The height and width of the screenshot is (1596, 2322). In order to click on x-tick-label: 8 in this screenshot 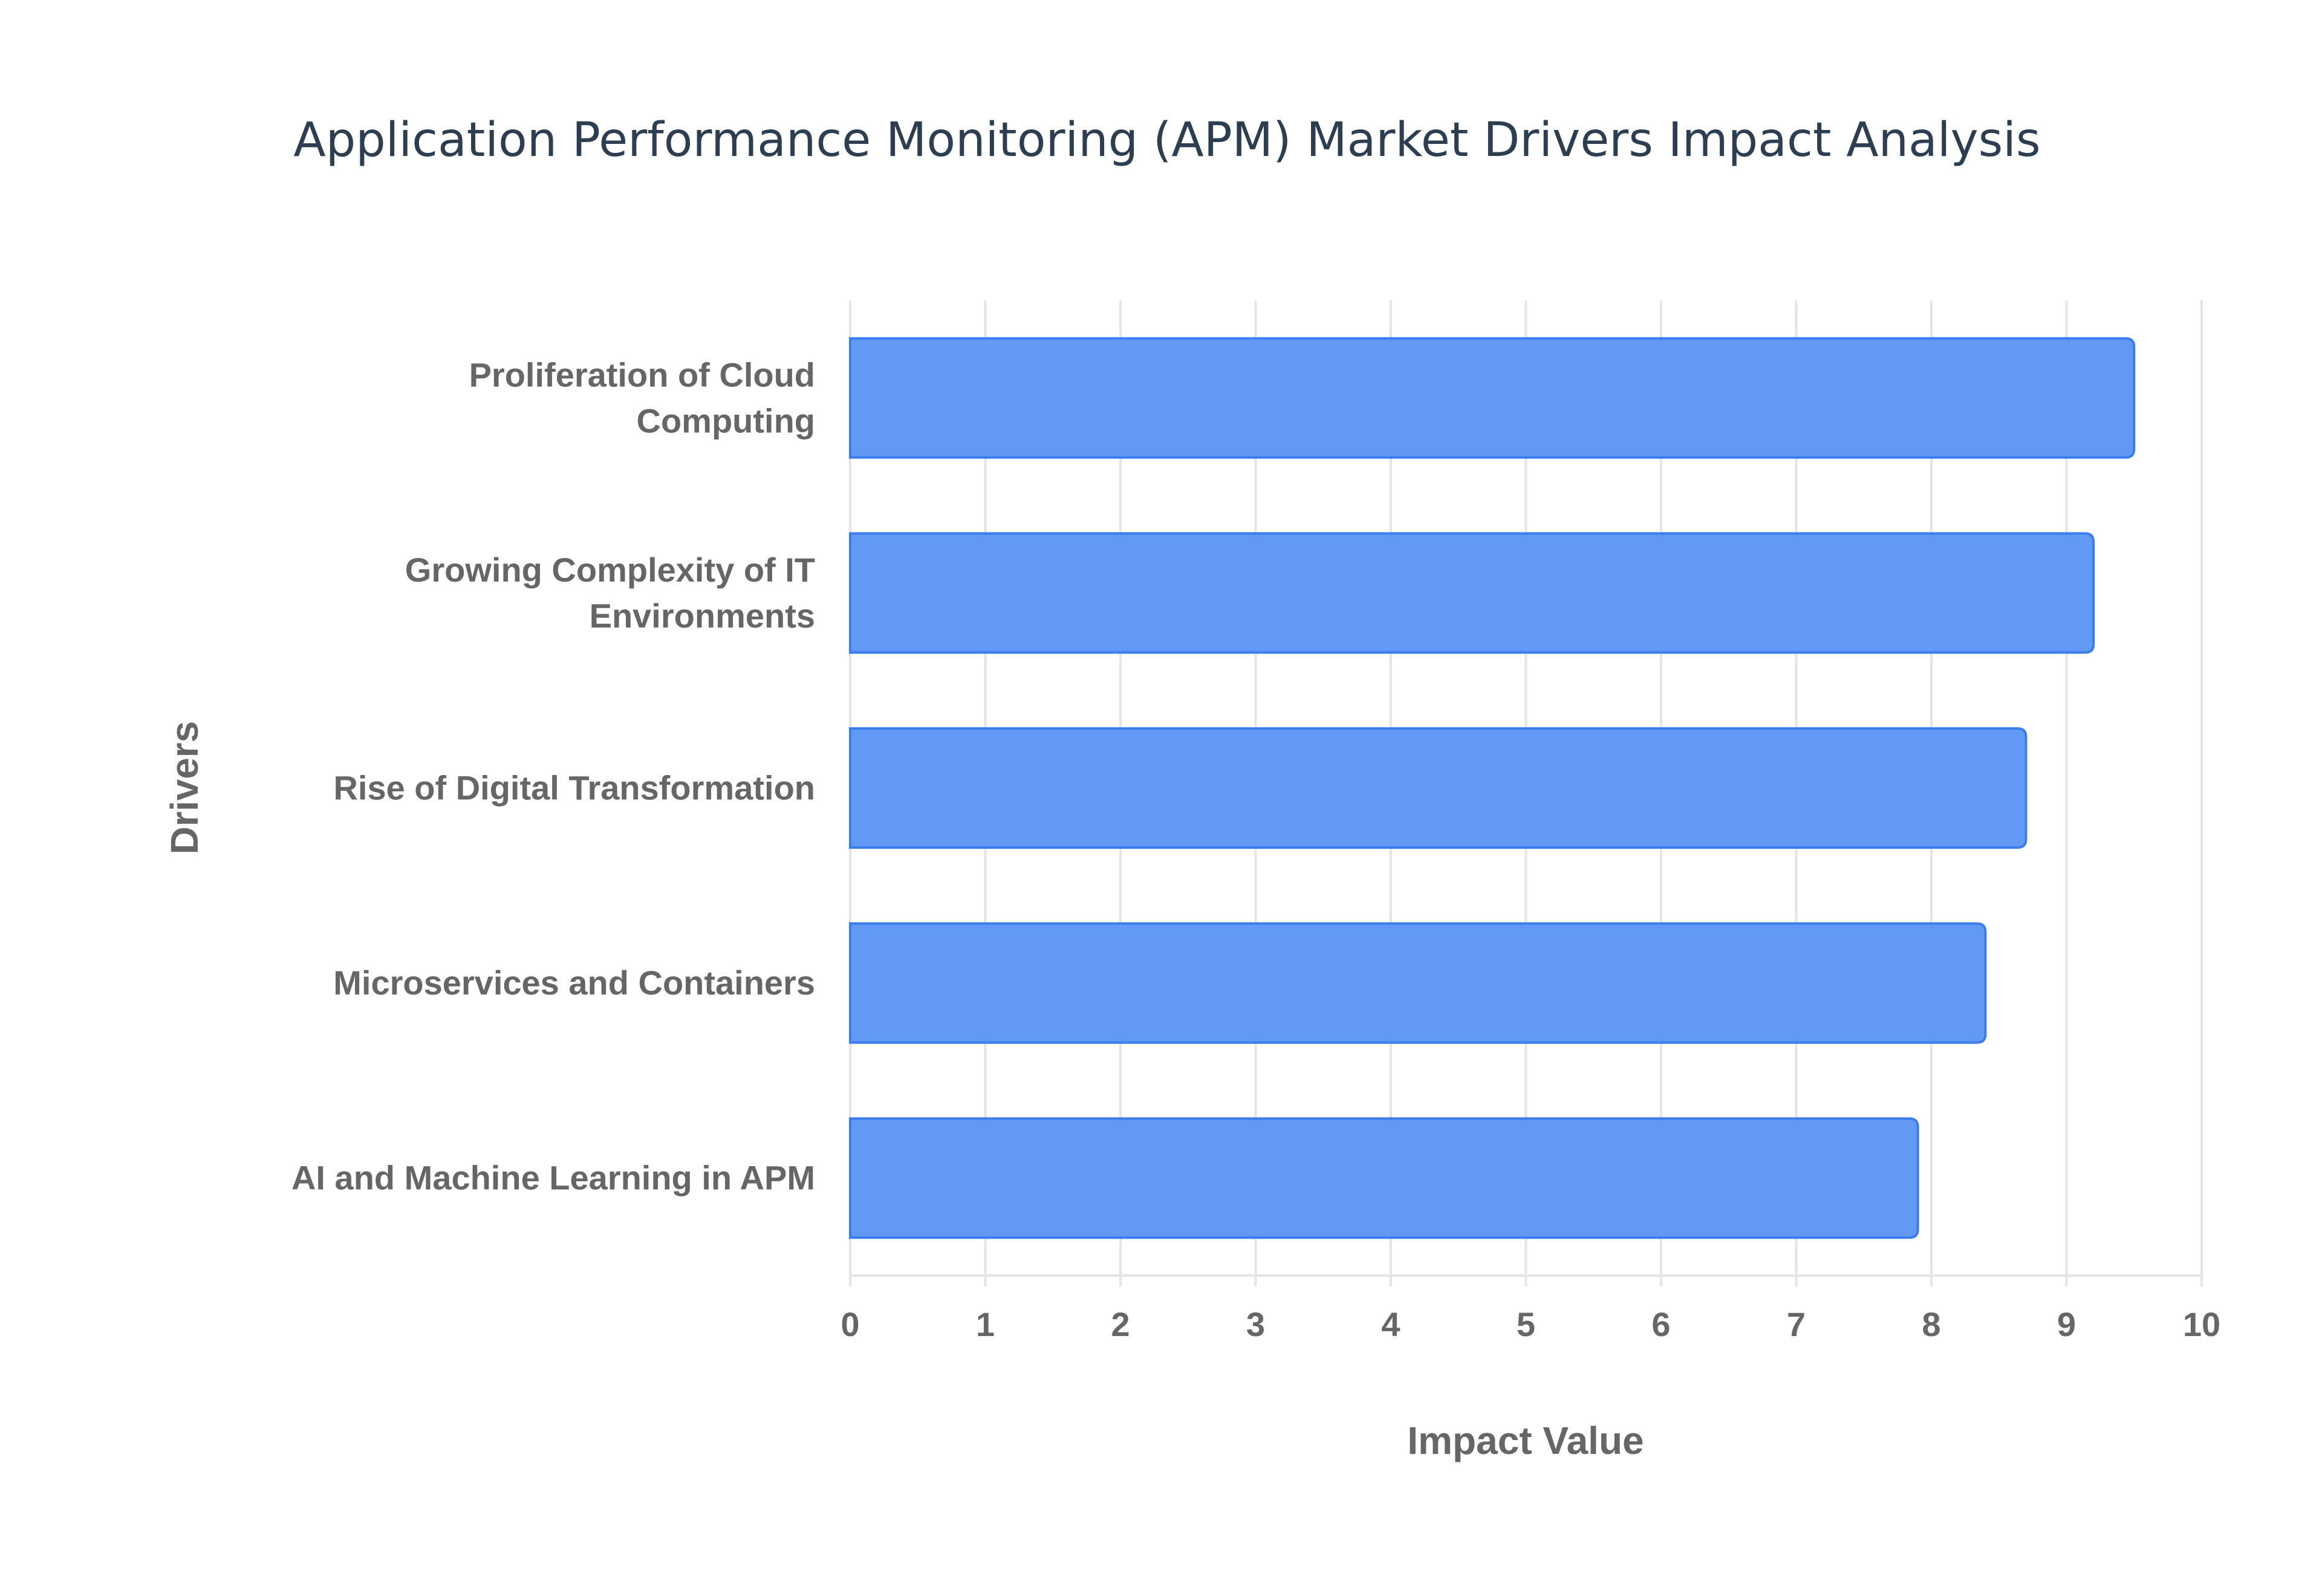, I will do `click(1931, 1324)`.